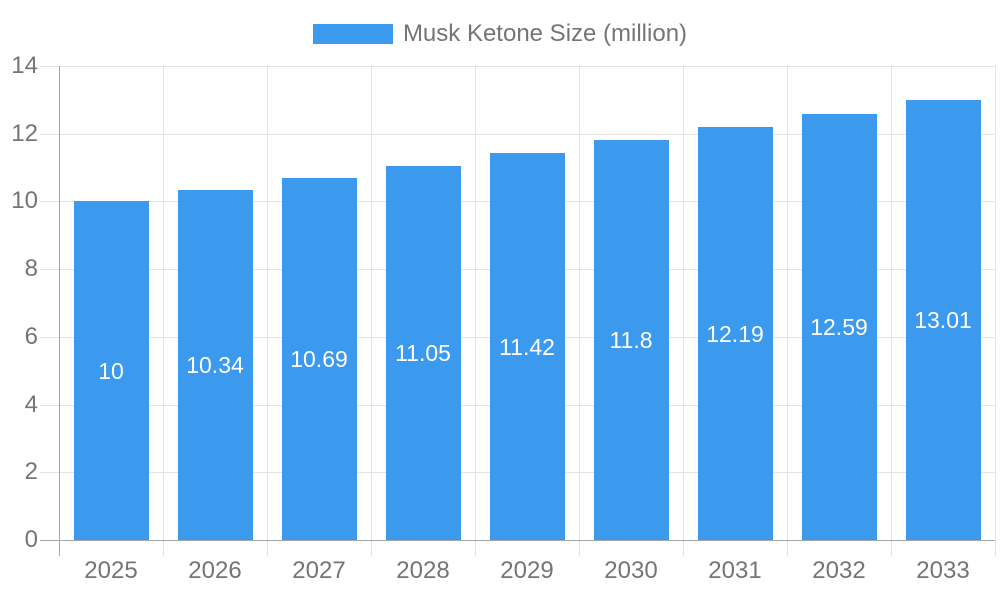  I want to click on bar-value-label: 12.19, so click(735, 333).